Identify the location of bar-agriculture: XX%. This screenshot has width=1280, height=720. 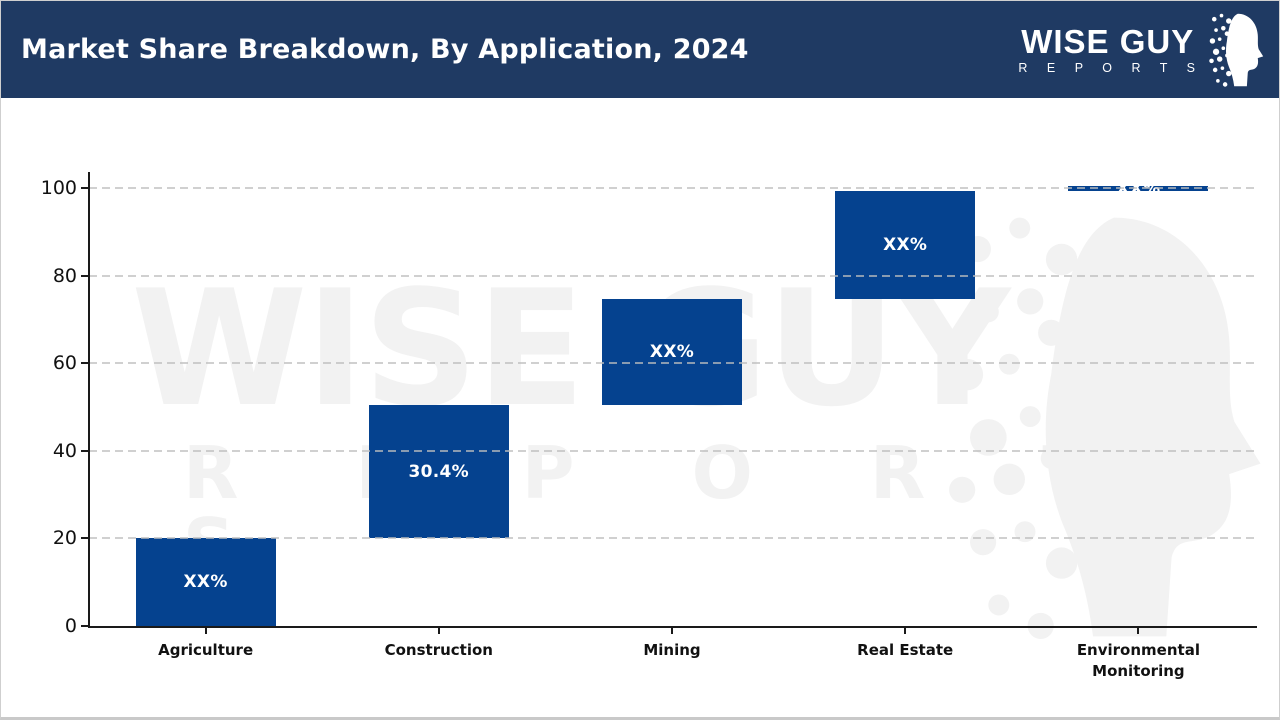
(205, 582).